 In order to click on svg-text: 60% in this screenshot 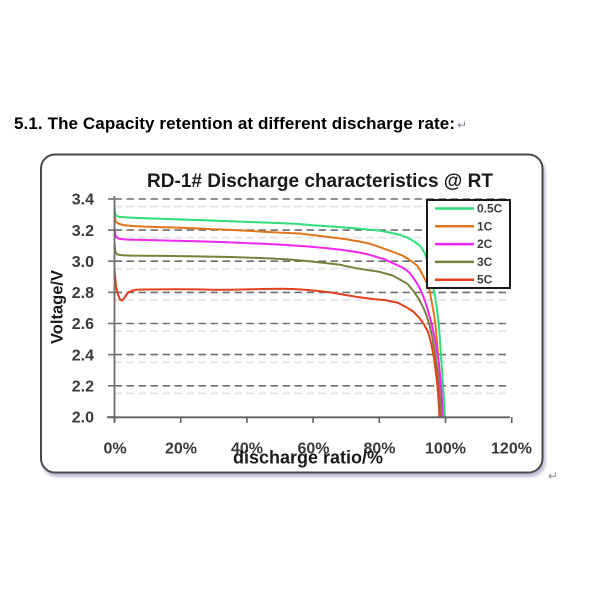, I will do `click(313, 448)`.